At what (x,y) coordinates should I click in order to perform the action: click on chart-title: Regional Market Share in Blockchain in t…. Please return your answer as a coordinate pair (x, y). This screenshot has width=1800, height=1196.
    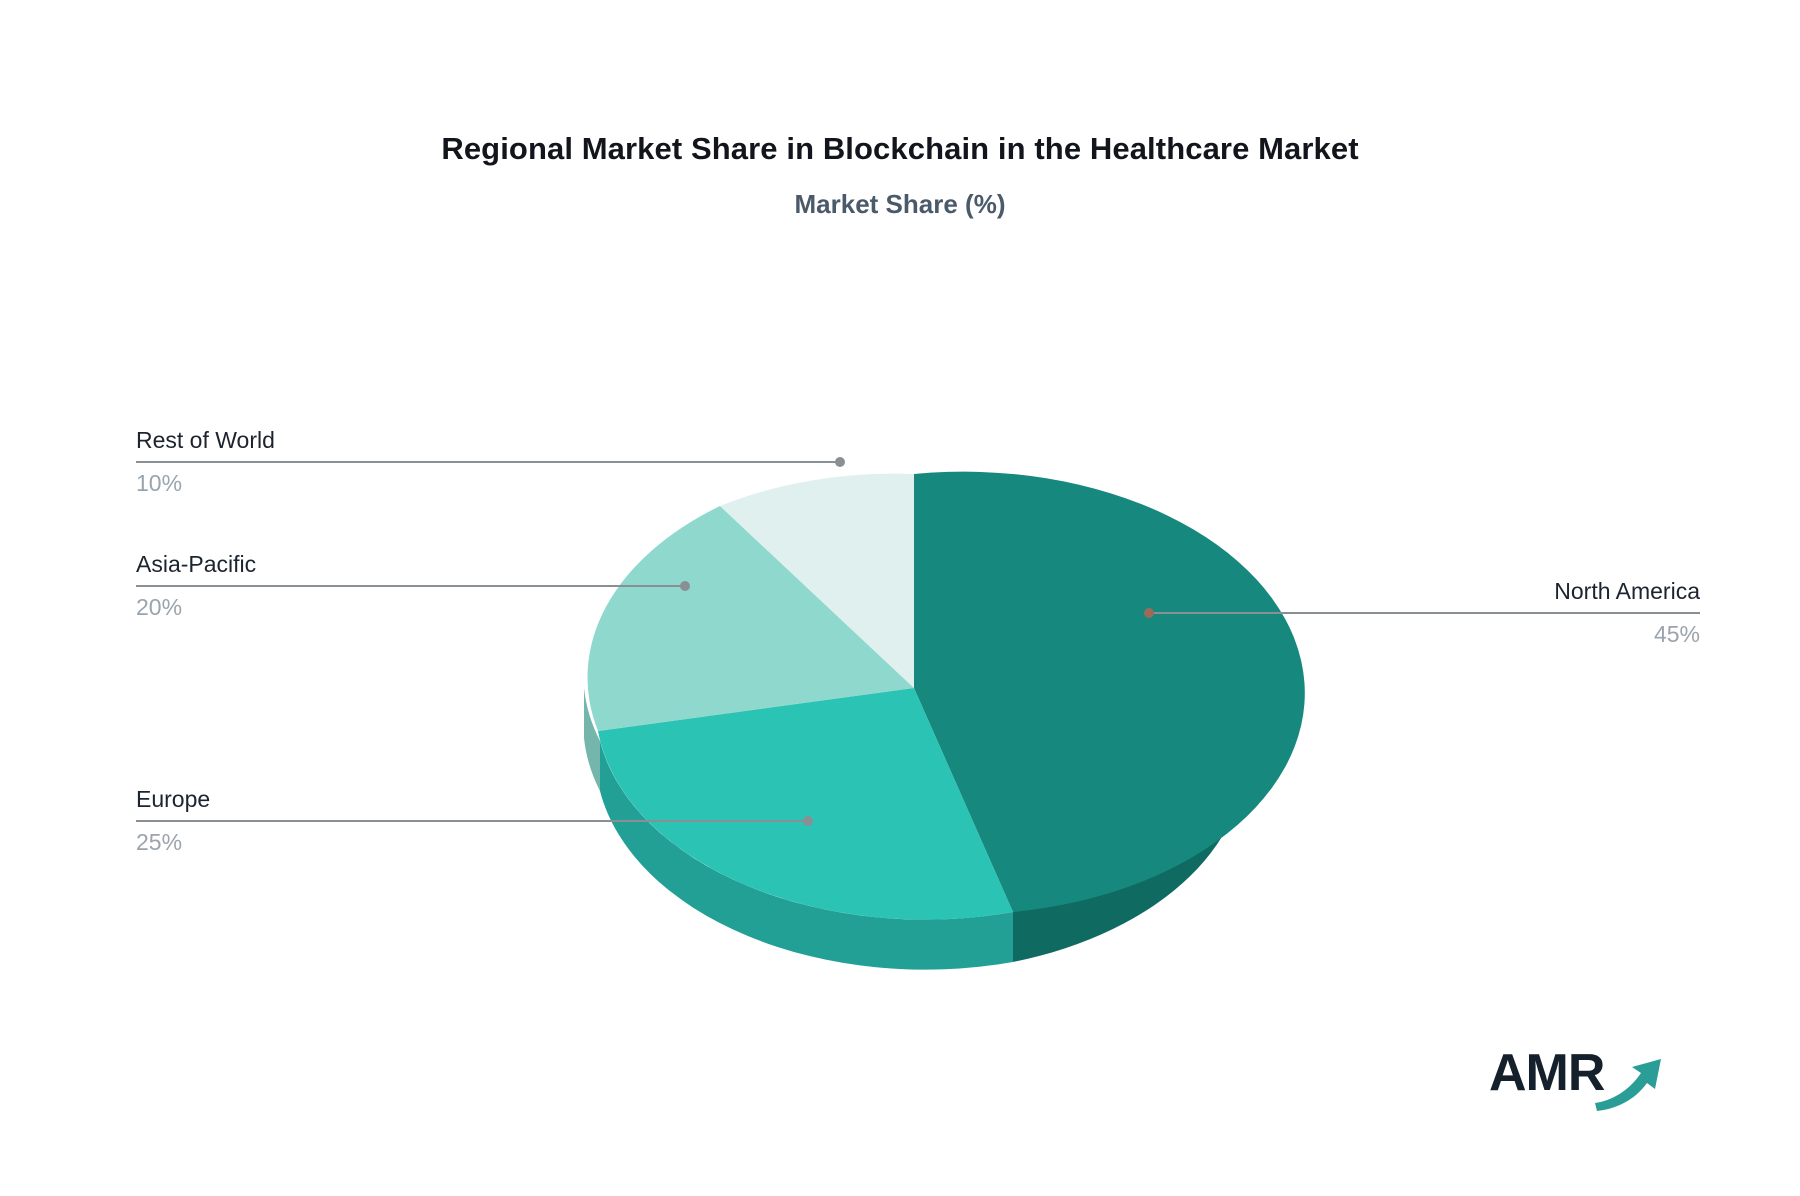
    Looking at the image, I should click on (900, 148).